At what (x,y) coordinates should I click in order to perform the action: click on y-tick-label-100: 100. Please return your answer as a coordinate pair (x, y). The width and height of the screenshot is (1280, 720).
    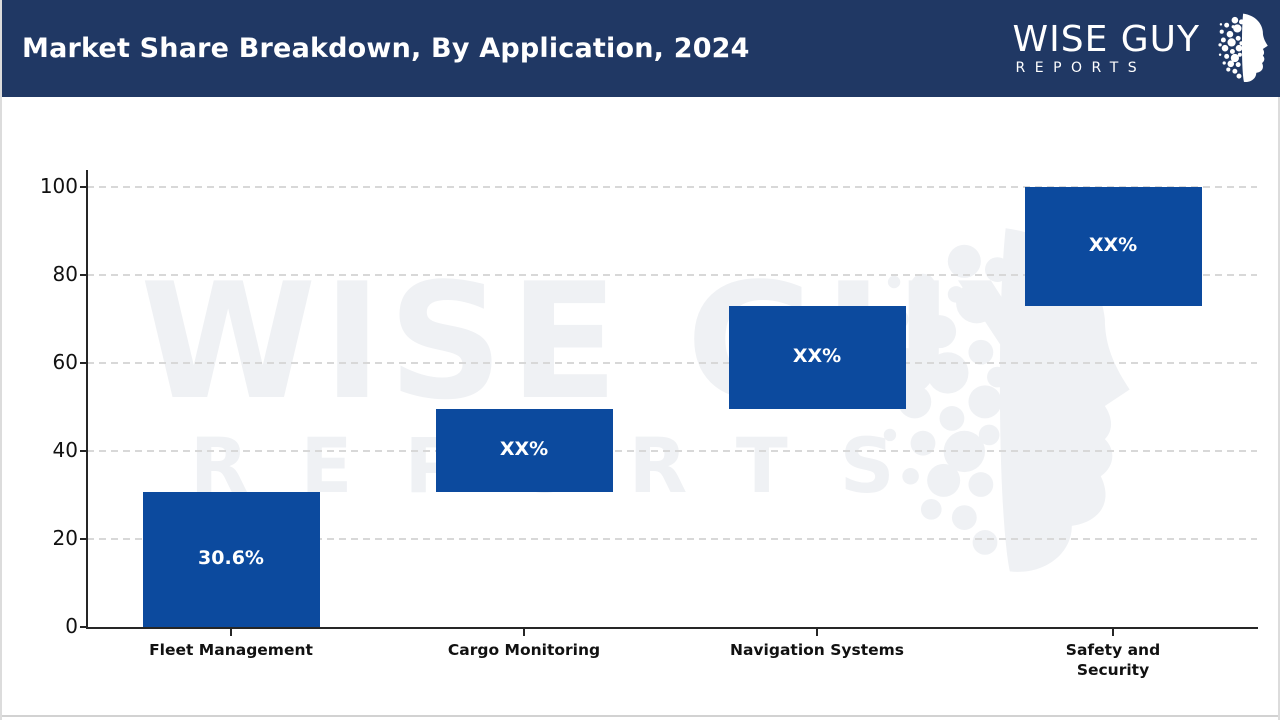
    Looking at the image, I should click on (58, 186).